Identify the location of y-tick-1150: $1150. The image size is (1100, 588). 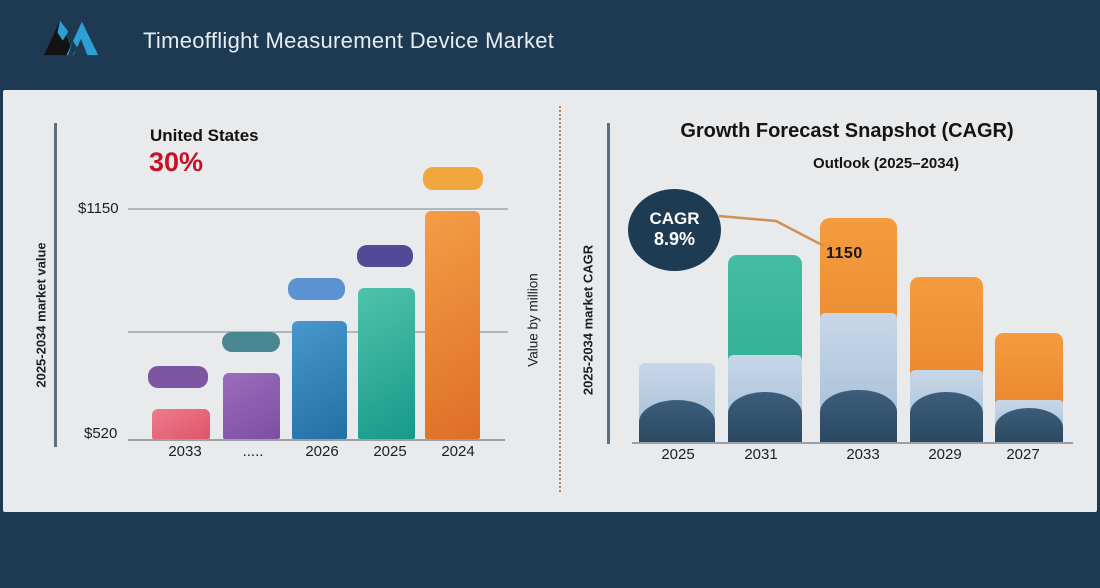
(98, 208).